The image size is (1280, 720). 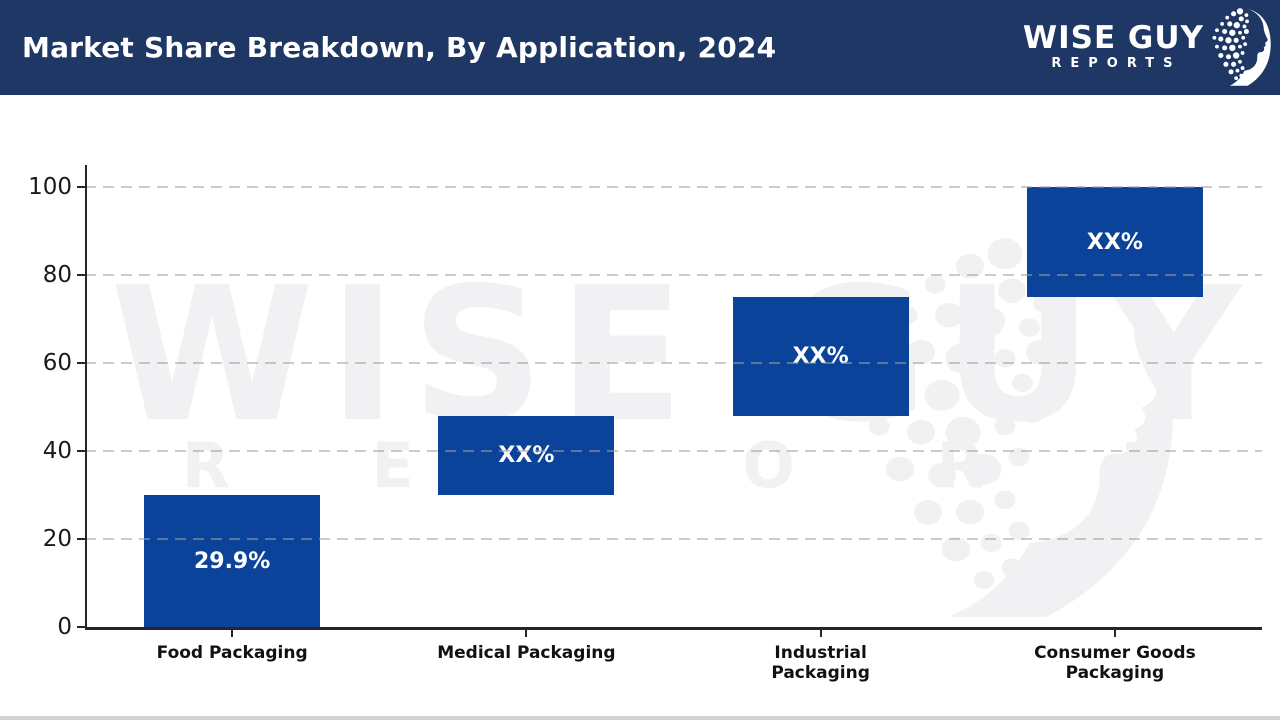 I want to click on y-tick-label: 100, so click(x=50, y=187).